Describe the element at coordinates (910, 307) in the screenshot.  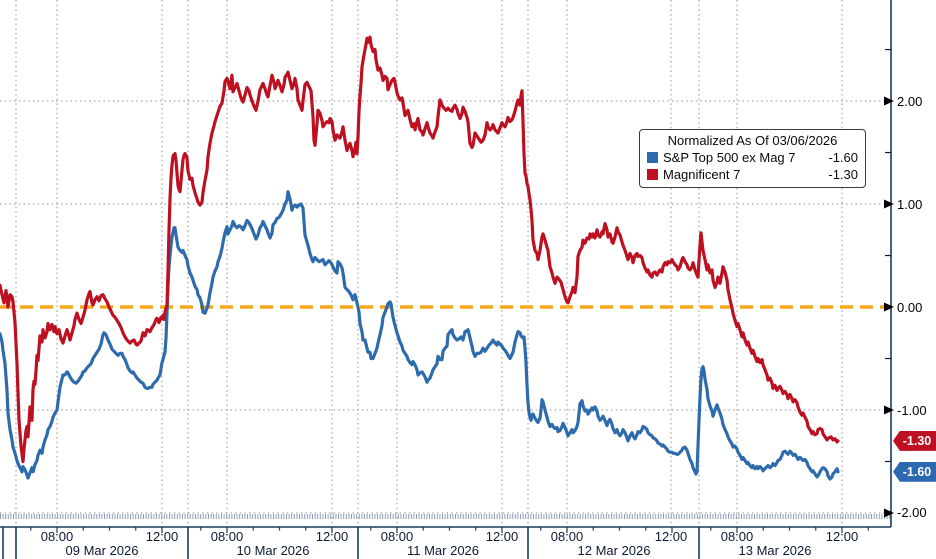
I see `y-axis-label: 0.00` at that location.